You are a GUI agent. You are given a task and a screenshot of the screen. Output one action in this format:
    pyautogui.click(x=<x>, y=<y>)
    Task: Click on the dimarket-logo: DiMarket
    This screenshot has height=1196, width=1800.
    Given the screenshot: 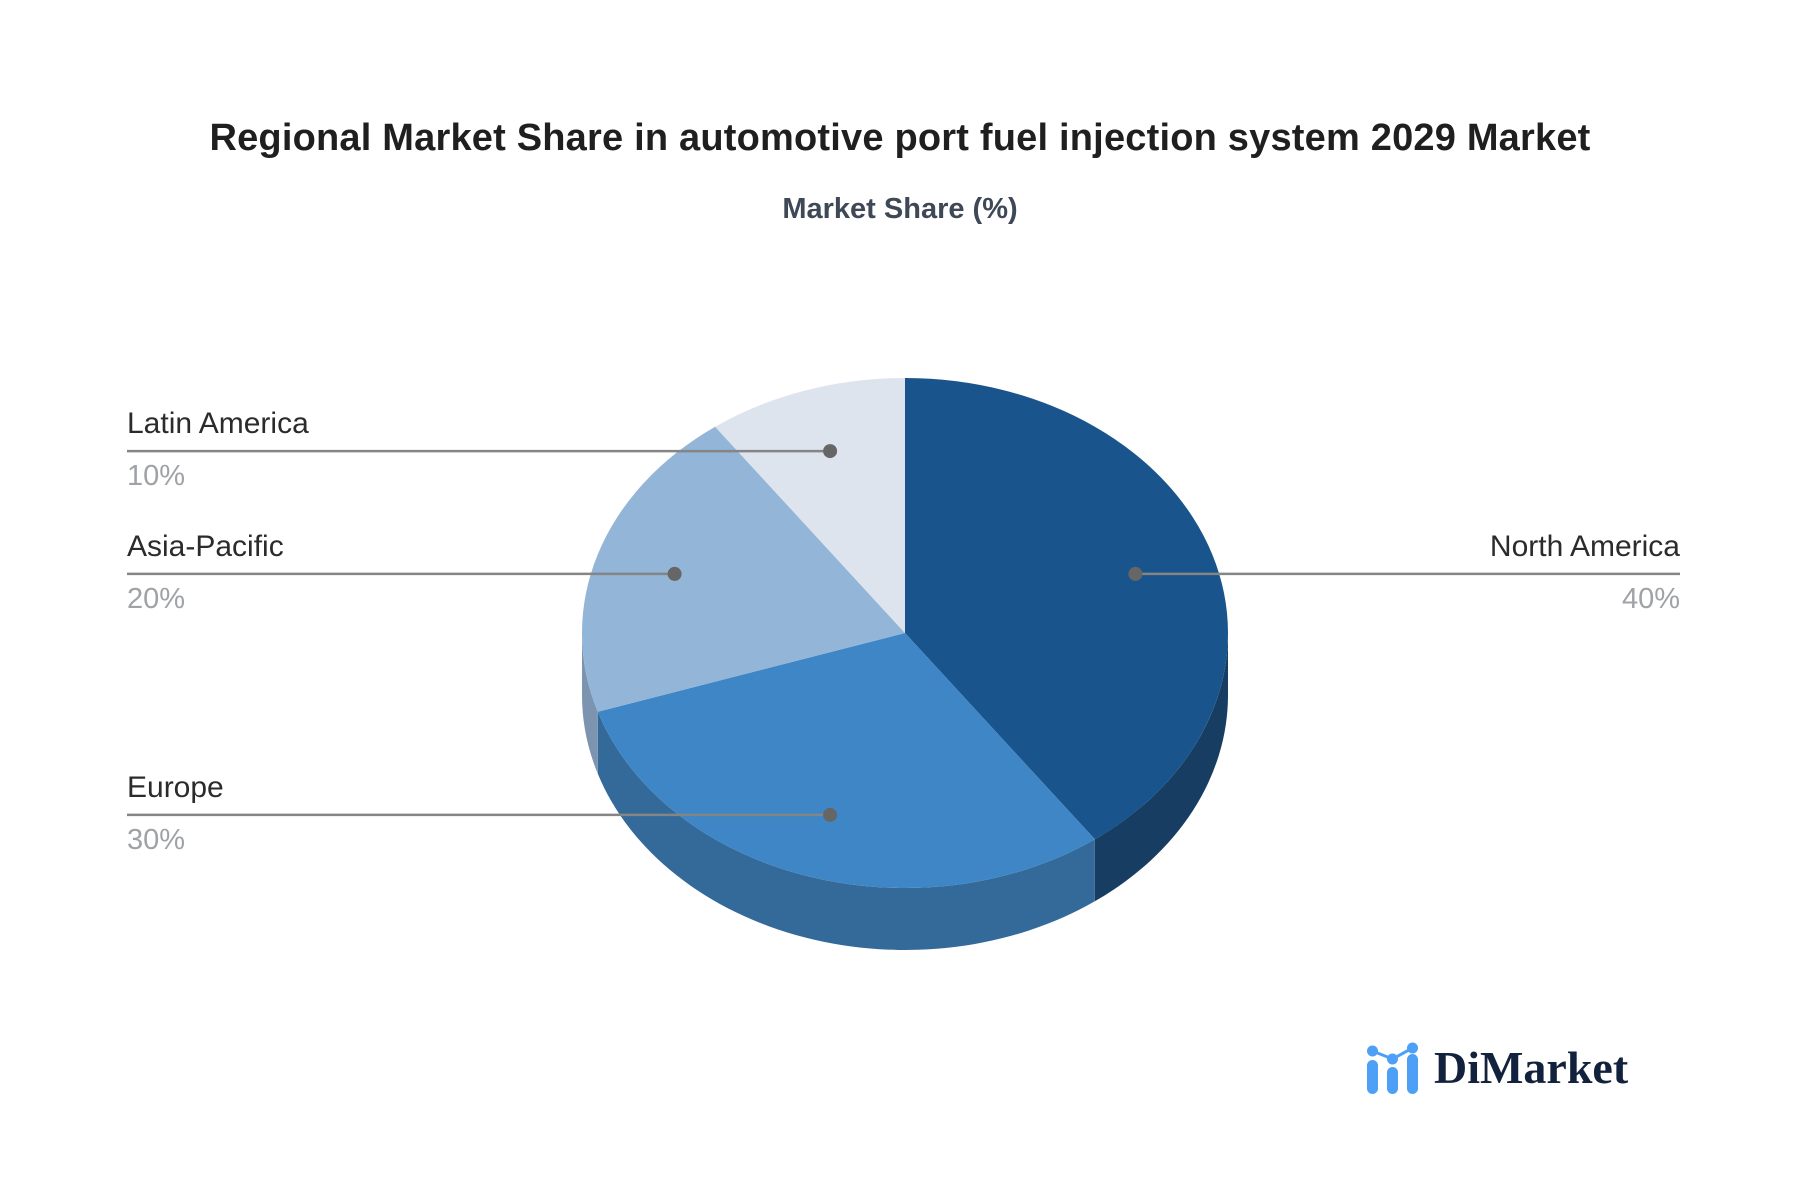 What is the action you would take?
    pyautogui.click(x=1496, y=1068)
    